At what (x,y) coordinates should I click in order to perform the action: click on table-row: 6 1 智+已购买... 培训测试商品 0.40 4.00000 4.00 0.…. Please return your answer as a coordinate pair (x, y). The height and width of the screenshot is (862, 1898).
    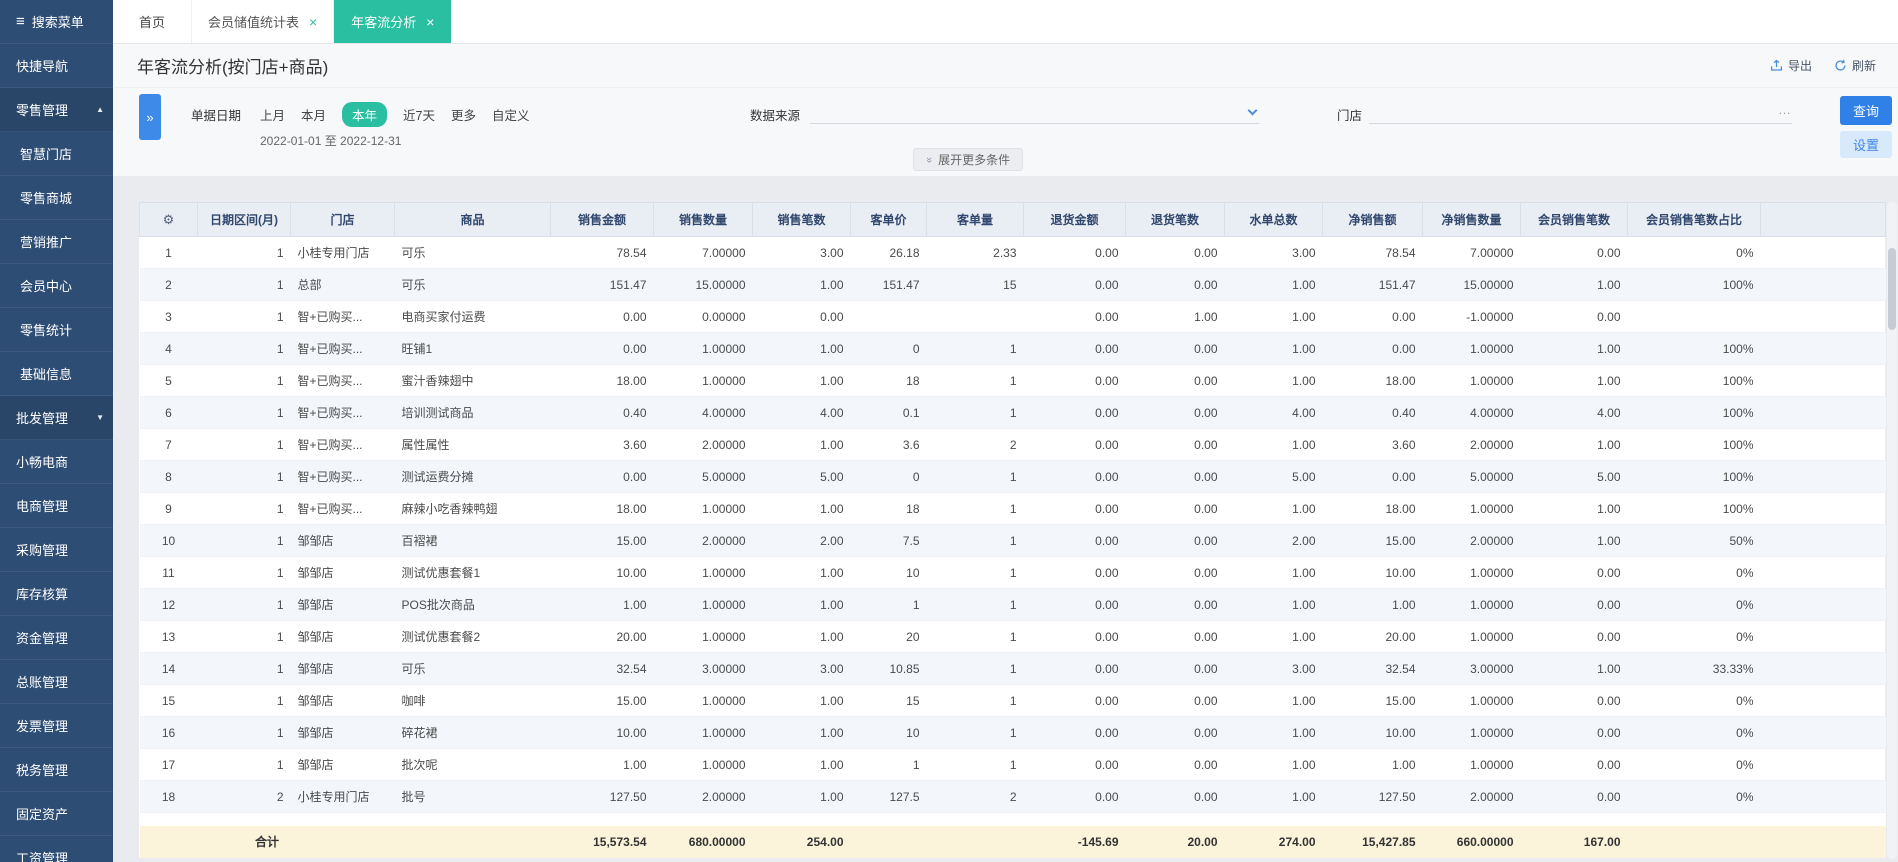
    Looking at the image, I should click on (1012, 412).